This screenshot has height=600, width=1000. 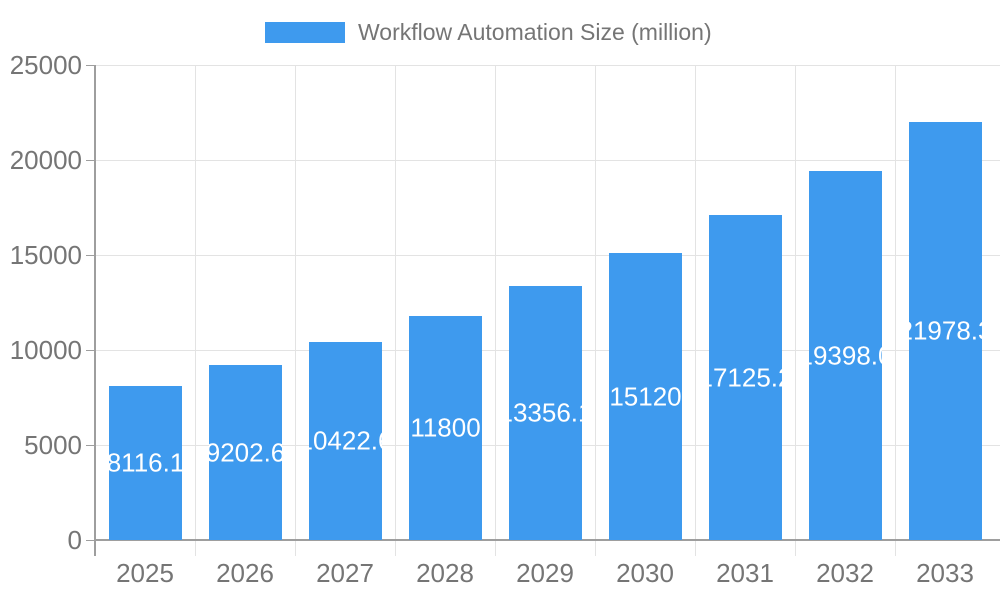 I want to click on bar-2025: 8116.1, so click(x=145, y=463).